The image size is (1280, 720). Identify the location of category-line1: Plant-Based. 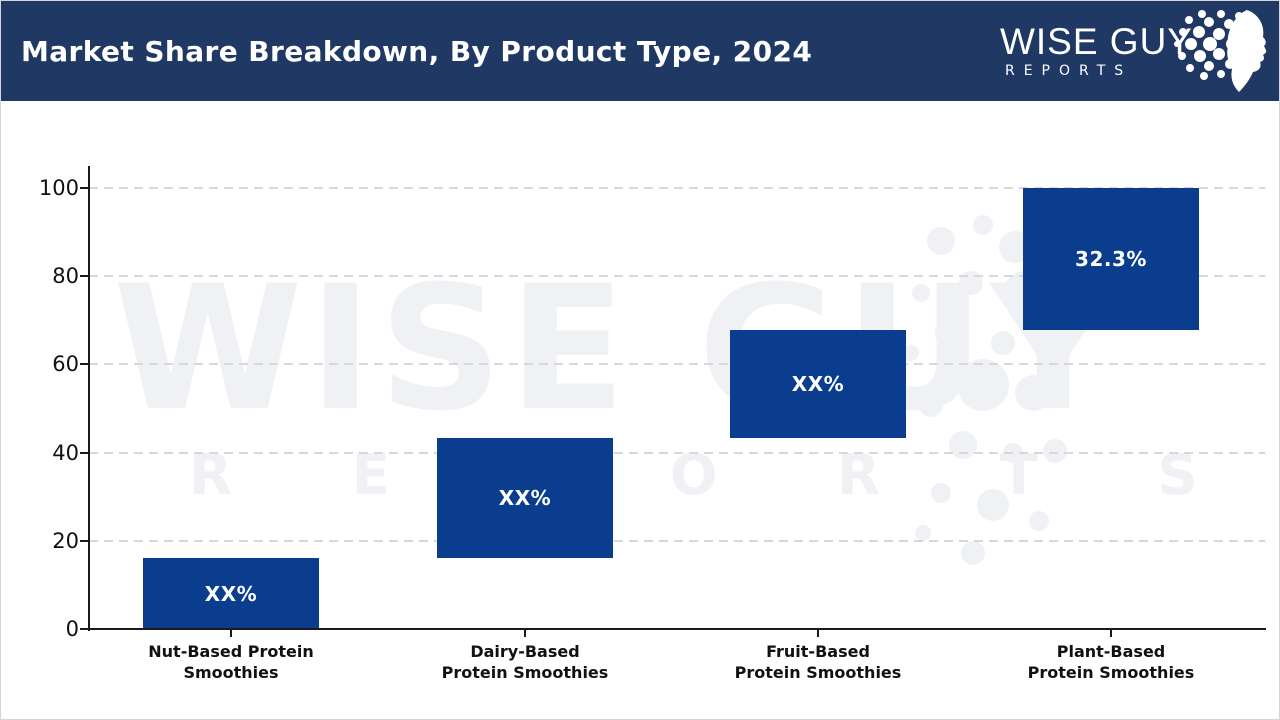
(1111, 651).